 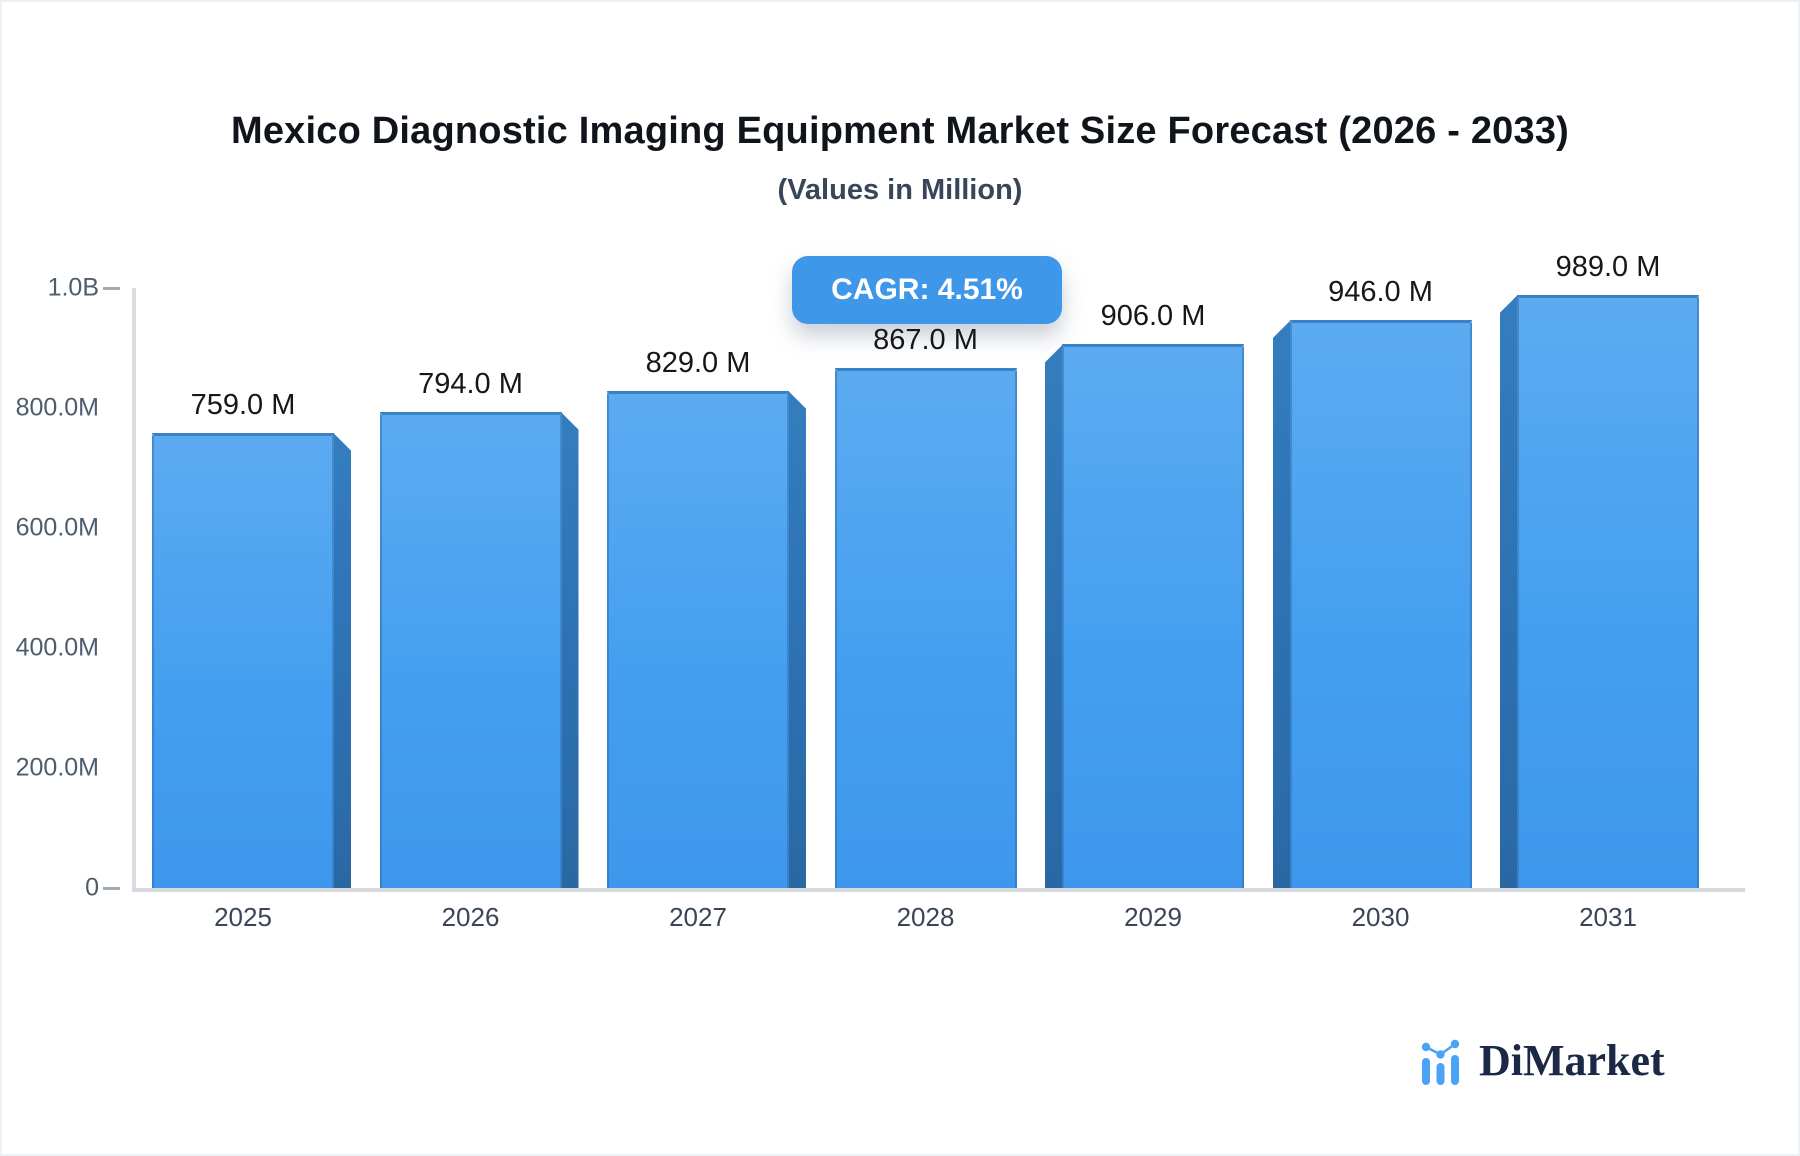 I want to click on logo-wordmark: DiMarket, so click(x=1572, y=1060).